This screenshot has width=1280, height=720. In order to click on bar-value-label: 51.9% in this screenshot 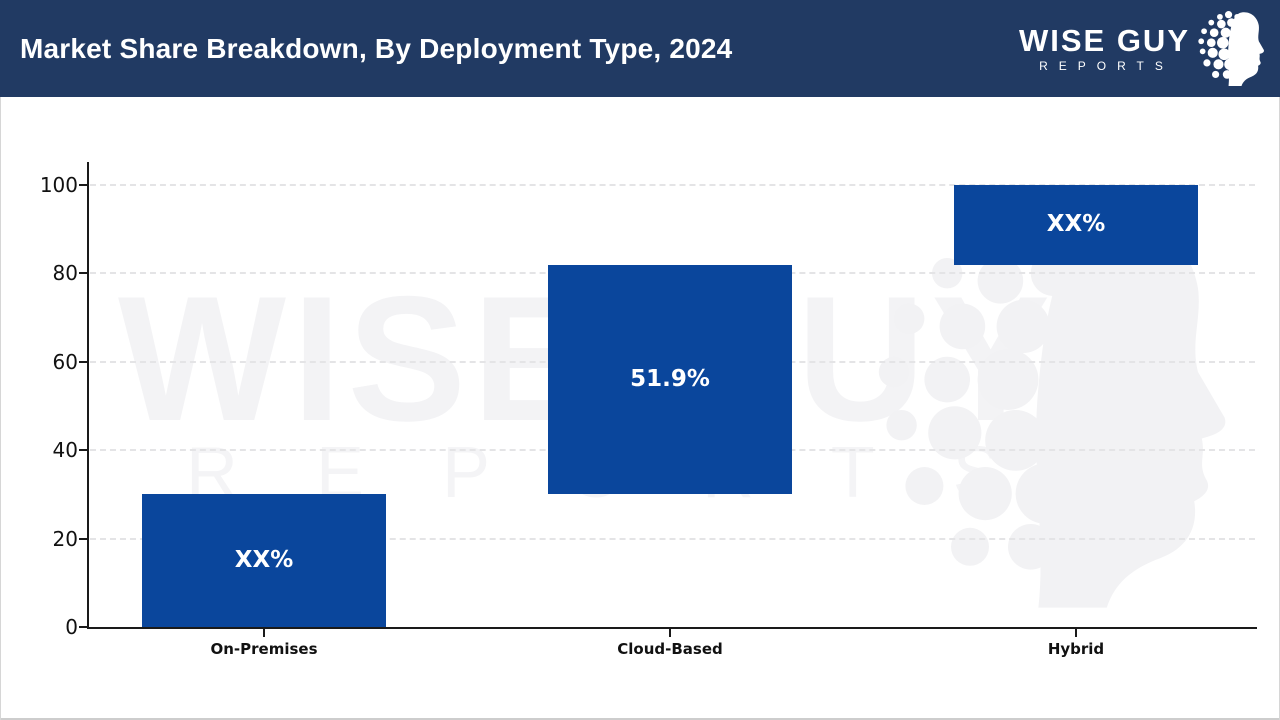, I will do `click(670, 378)`.